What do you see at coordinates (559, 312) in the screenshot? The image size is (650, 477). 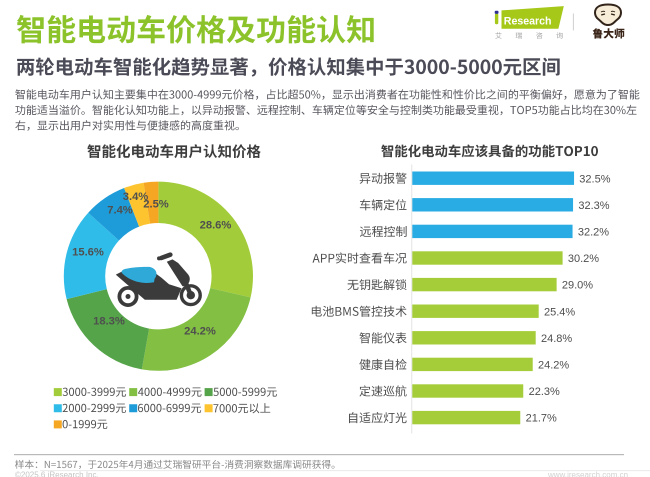 I see `svg-text: 25.4%` at bounding box center [559, 312].